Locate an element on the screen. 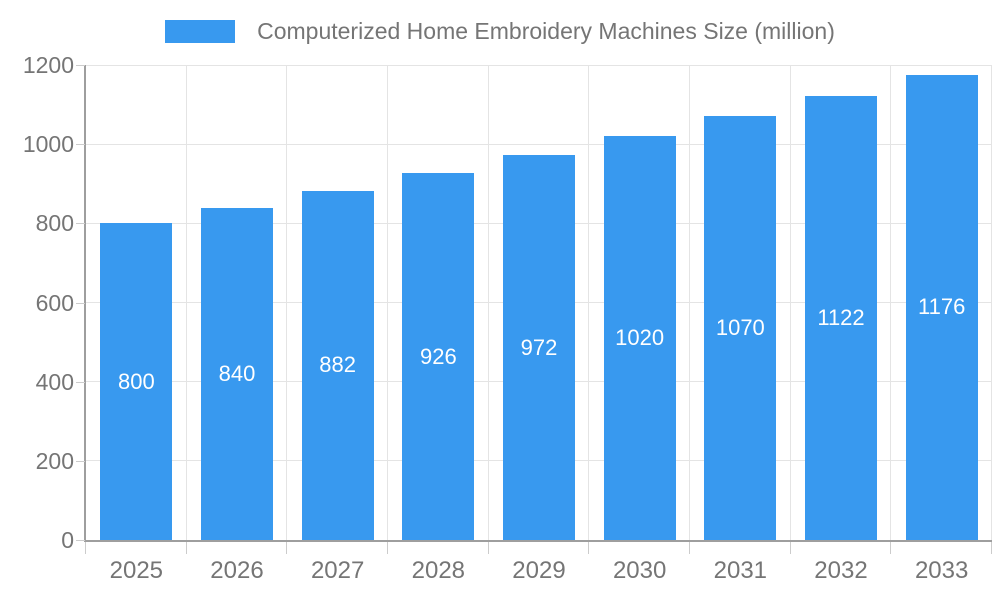 The width and height of the screenshot is (1000, 600). x-axis-tick-label: 2033 is located at coordinates (941, 570).